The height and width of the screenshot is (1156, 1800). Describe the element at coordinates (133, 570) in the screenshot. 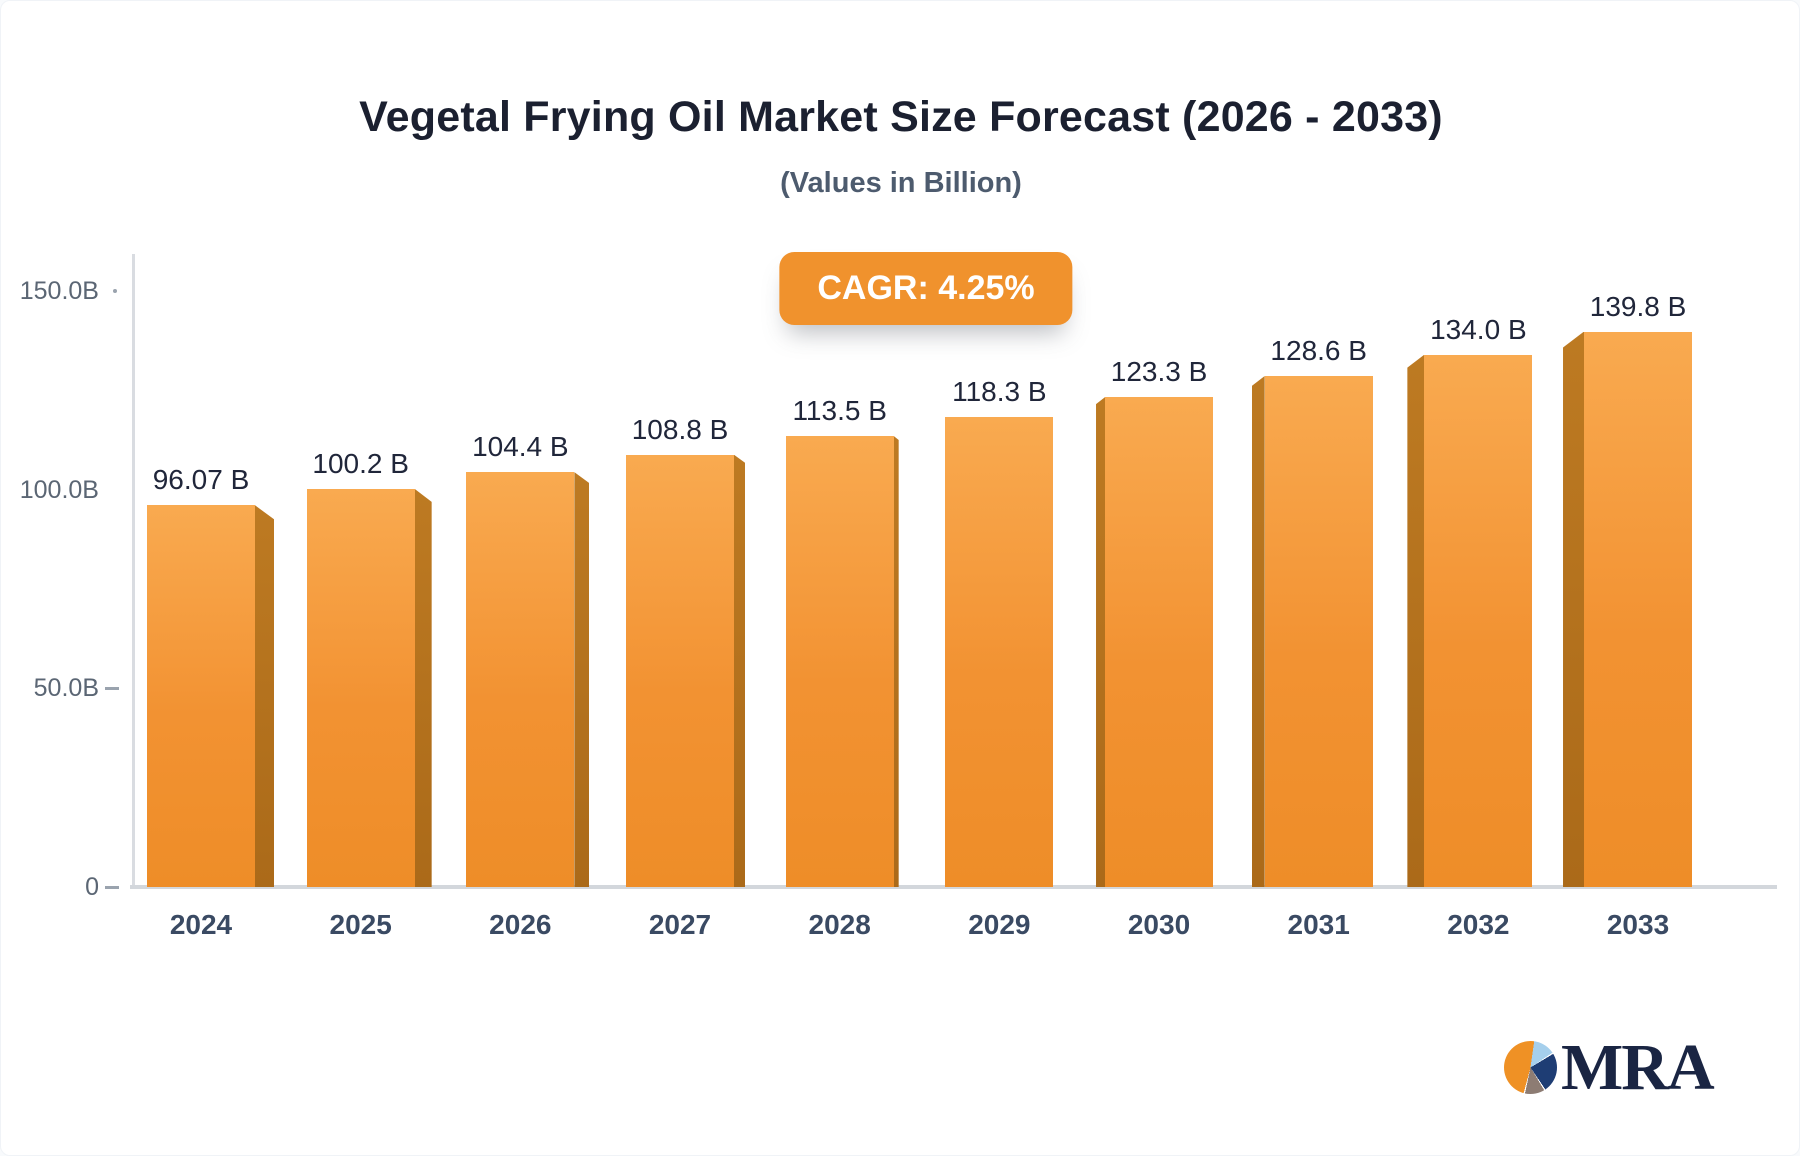

I see `y-axis-line` at that location.